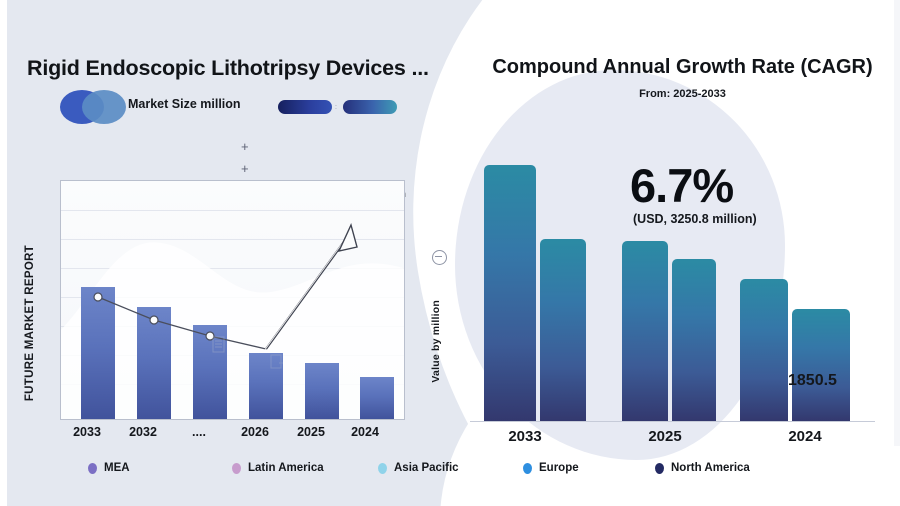 The image size is (900, 506). What do you see at coordinates (764, 350) in the screenshot?
I see `bar-2024-primary` at bounding box center [764, 350].